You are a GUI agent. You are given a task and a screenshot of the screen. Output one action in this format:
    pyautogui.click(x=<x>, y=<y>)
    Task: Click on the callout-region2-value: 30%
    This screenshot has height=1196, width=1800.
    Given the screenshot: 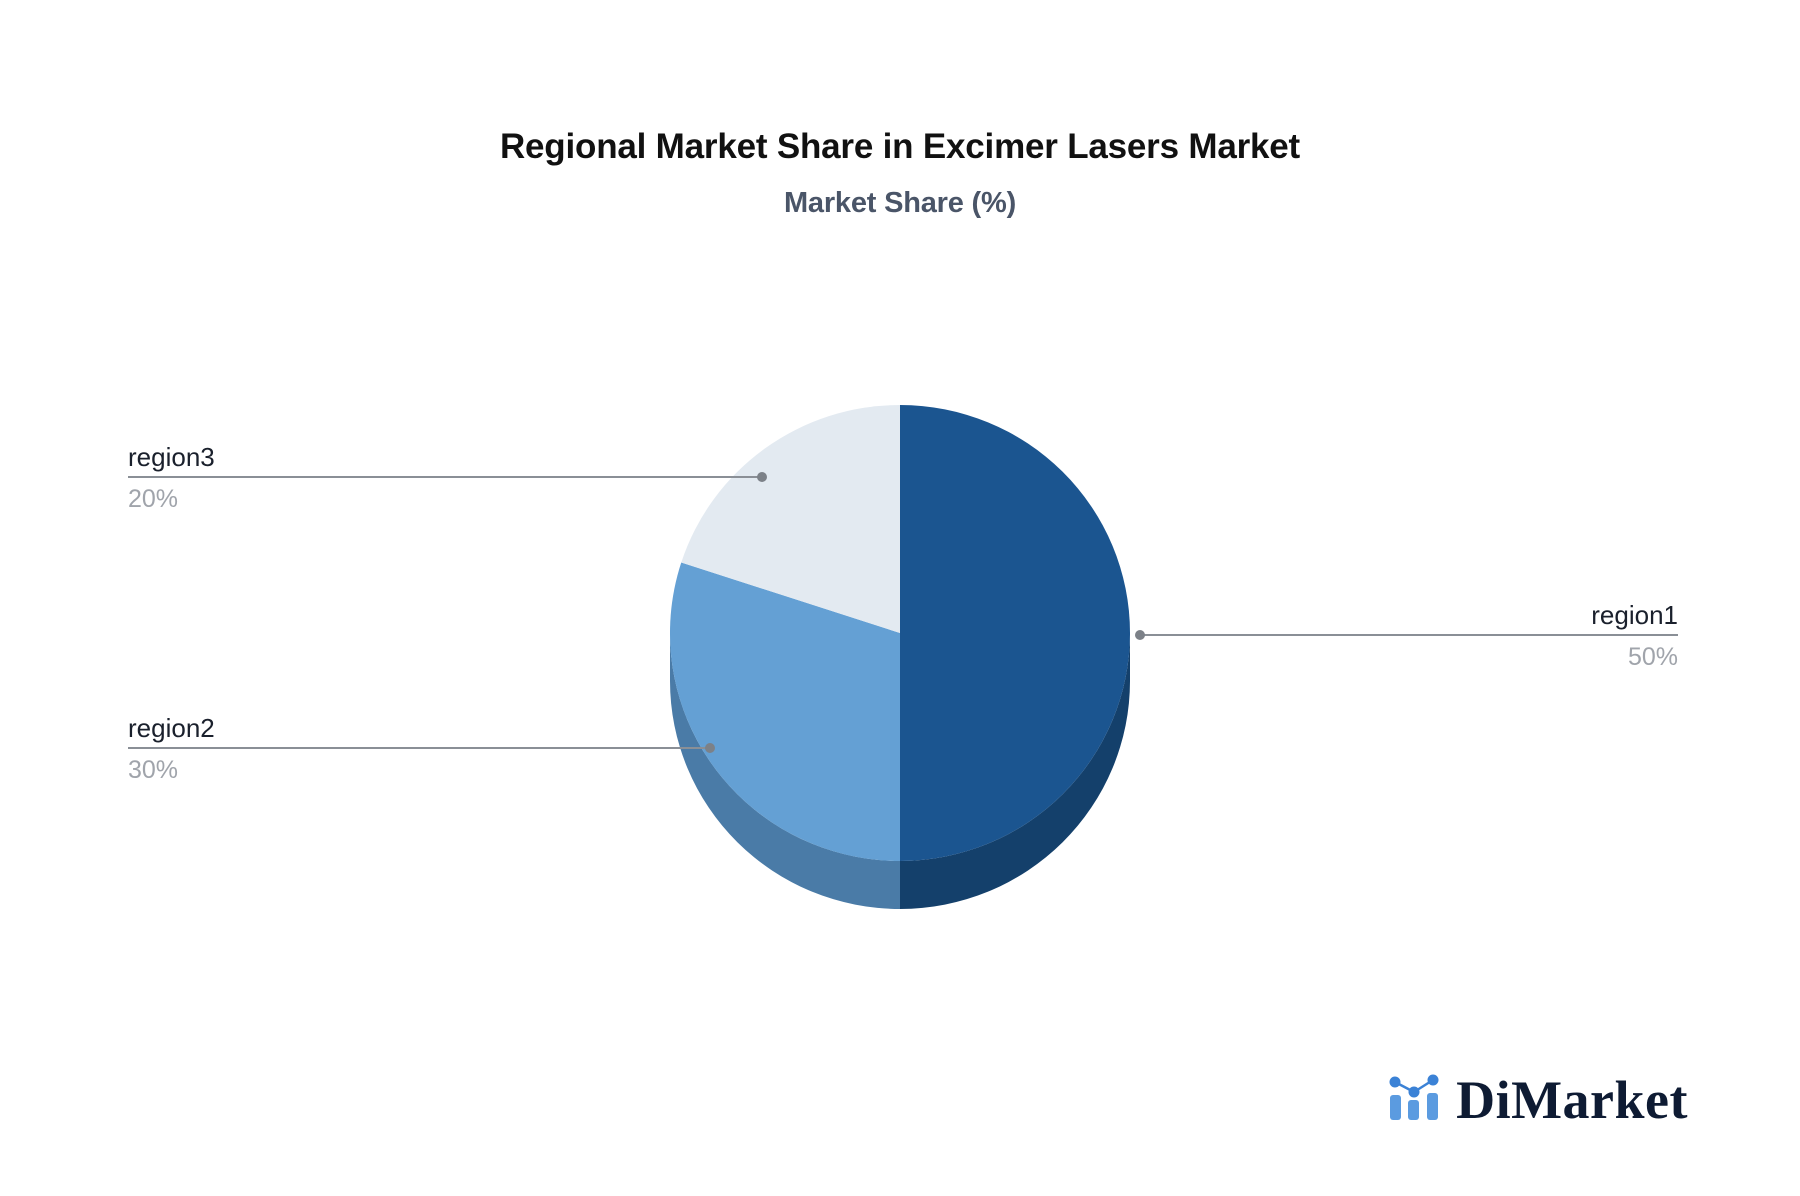 What is the action you would take?
    pyautogui.click(x=153, y=769)
    